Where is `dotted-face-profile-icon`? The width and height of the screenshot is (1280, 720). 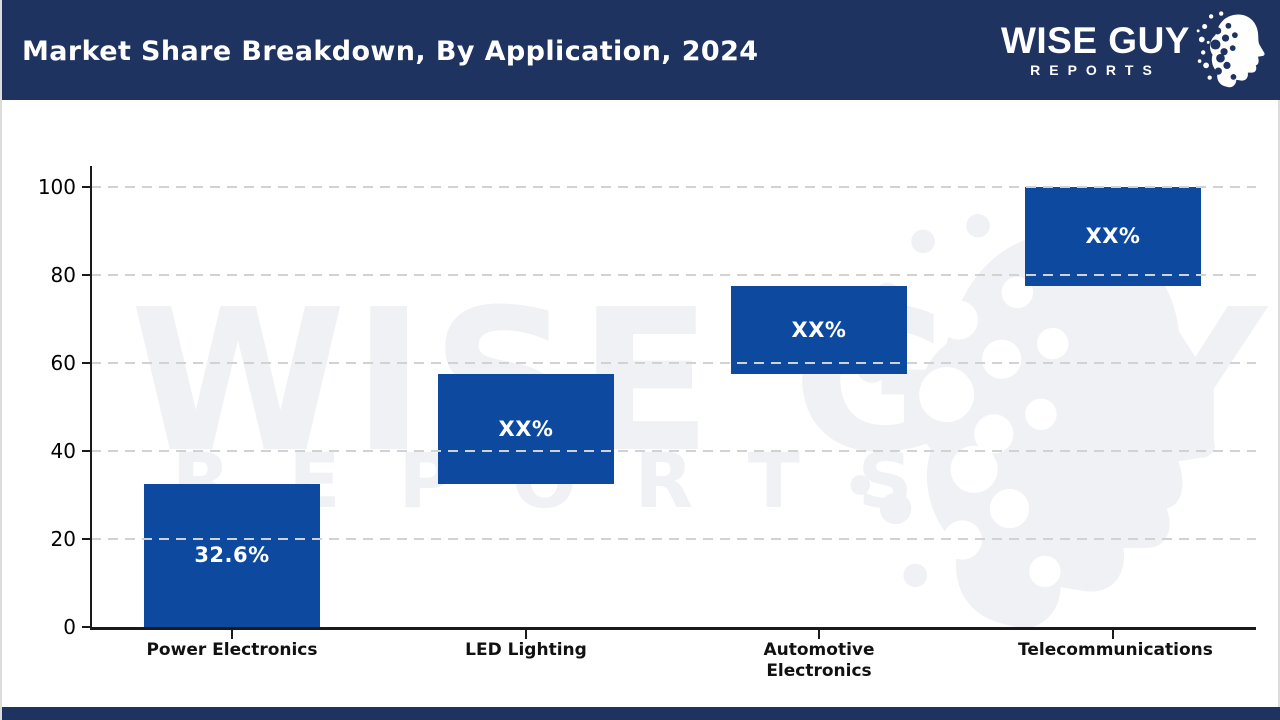
dotted-face-profile-icon is located at coordinates (1232, 53).